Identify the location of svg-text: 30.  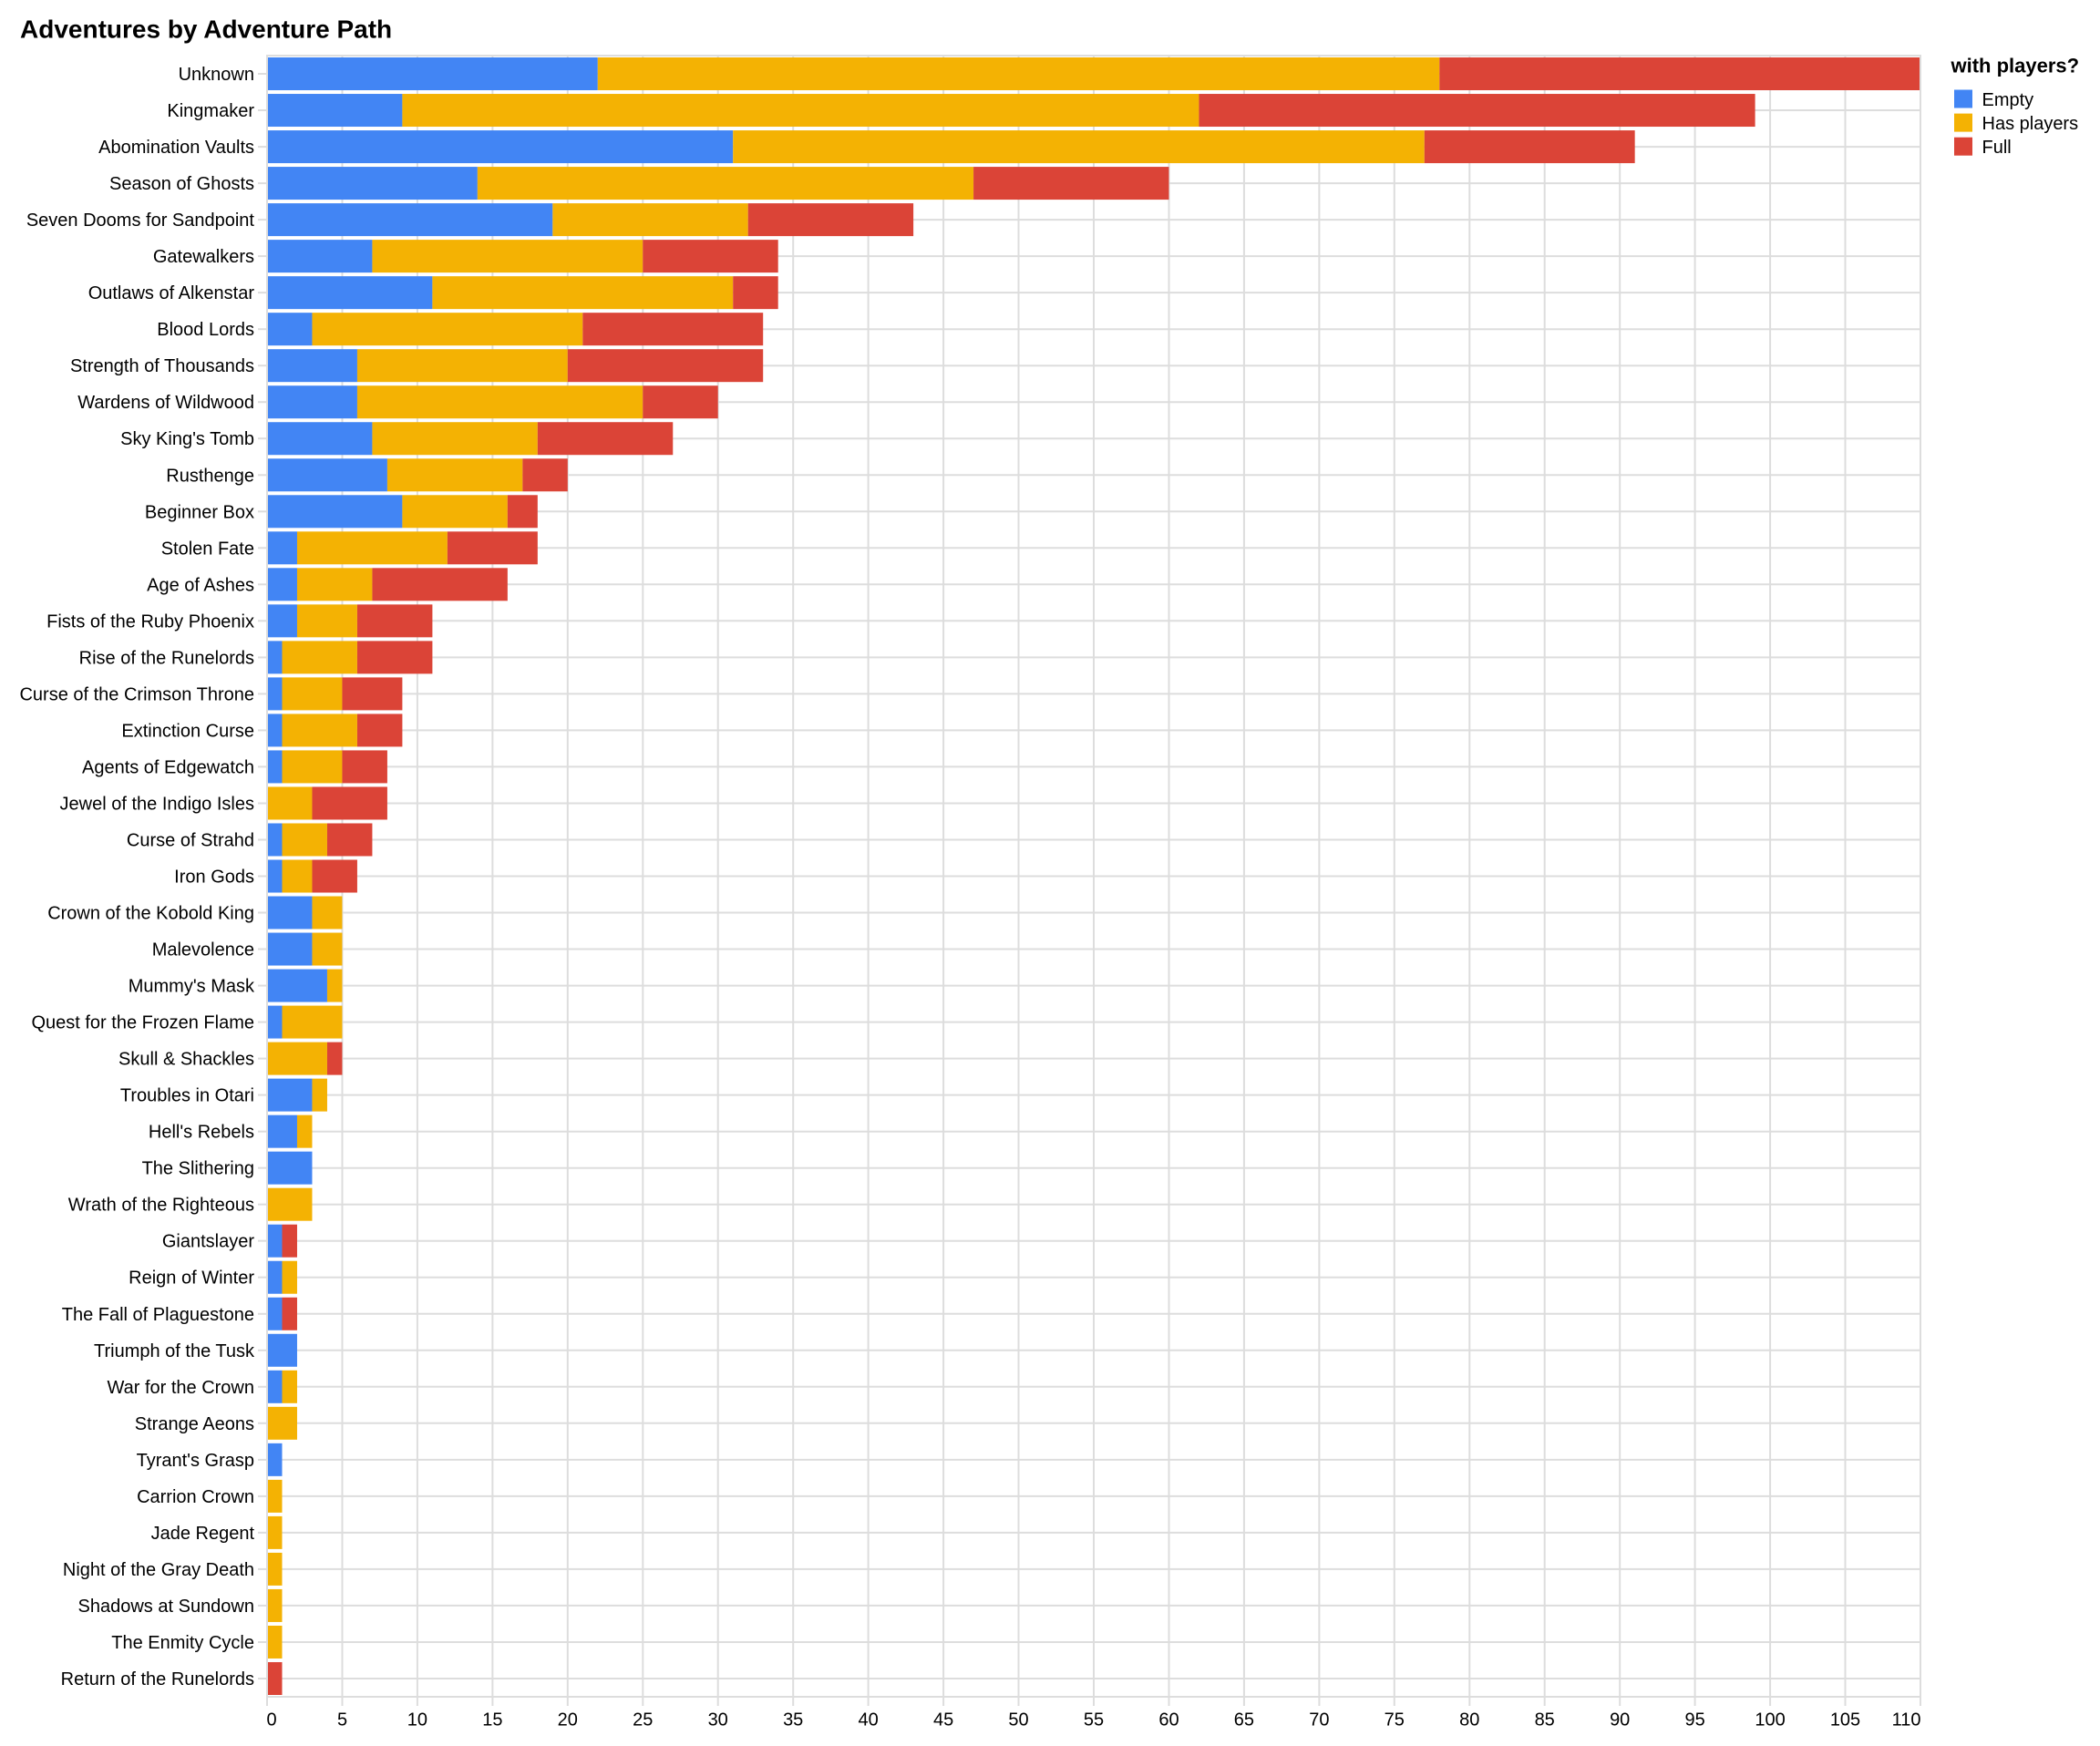
(718, 1721).